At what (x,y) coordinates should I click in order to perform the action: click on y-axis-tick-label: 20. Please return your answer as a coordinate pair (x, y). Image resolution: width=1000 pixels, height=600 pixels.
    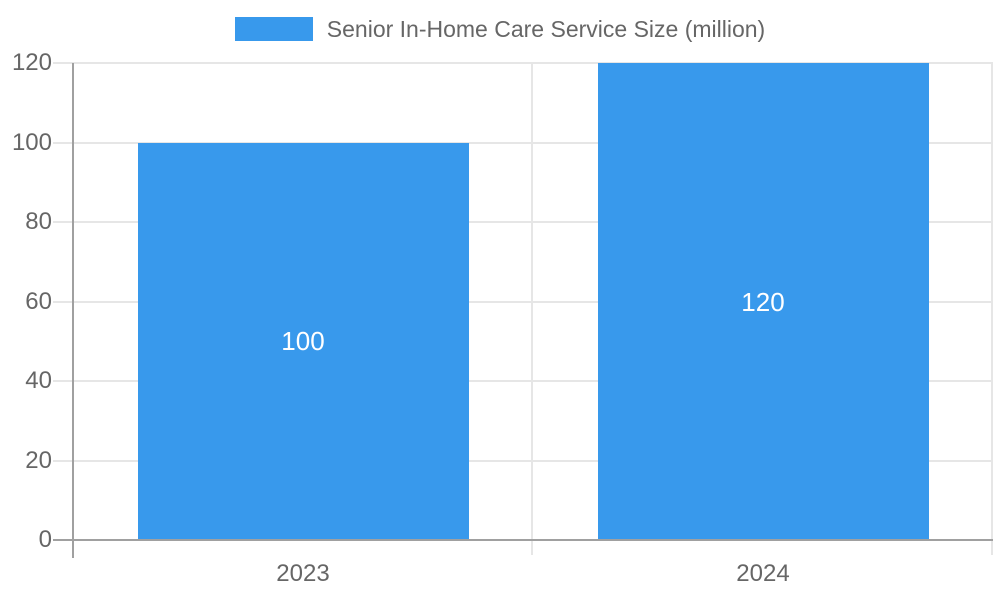
    Looking at the image, I should click on (38, 460).